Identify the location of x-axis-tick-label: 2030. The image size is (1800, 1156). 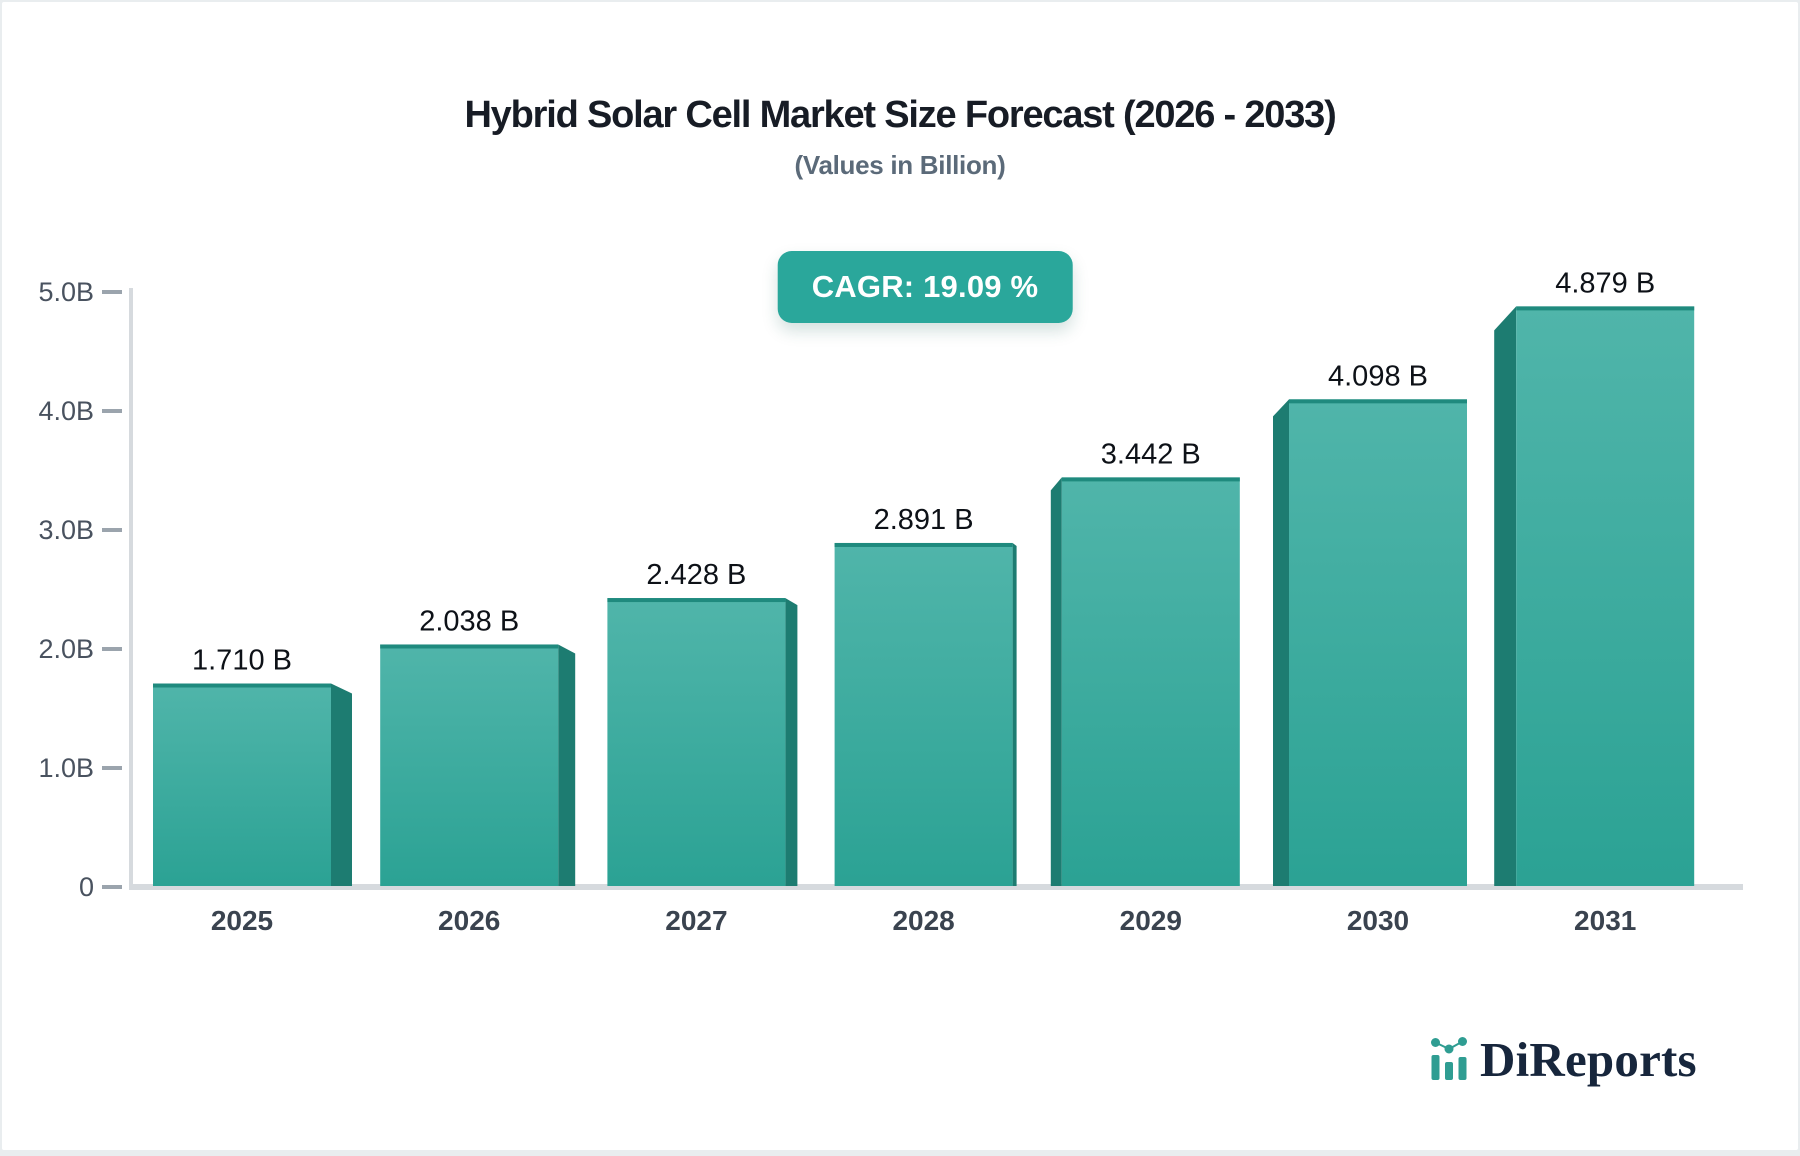
(1378, 920).